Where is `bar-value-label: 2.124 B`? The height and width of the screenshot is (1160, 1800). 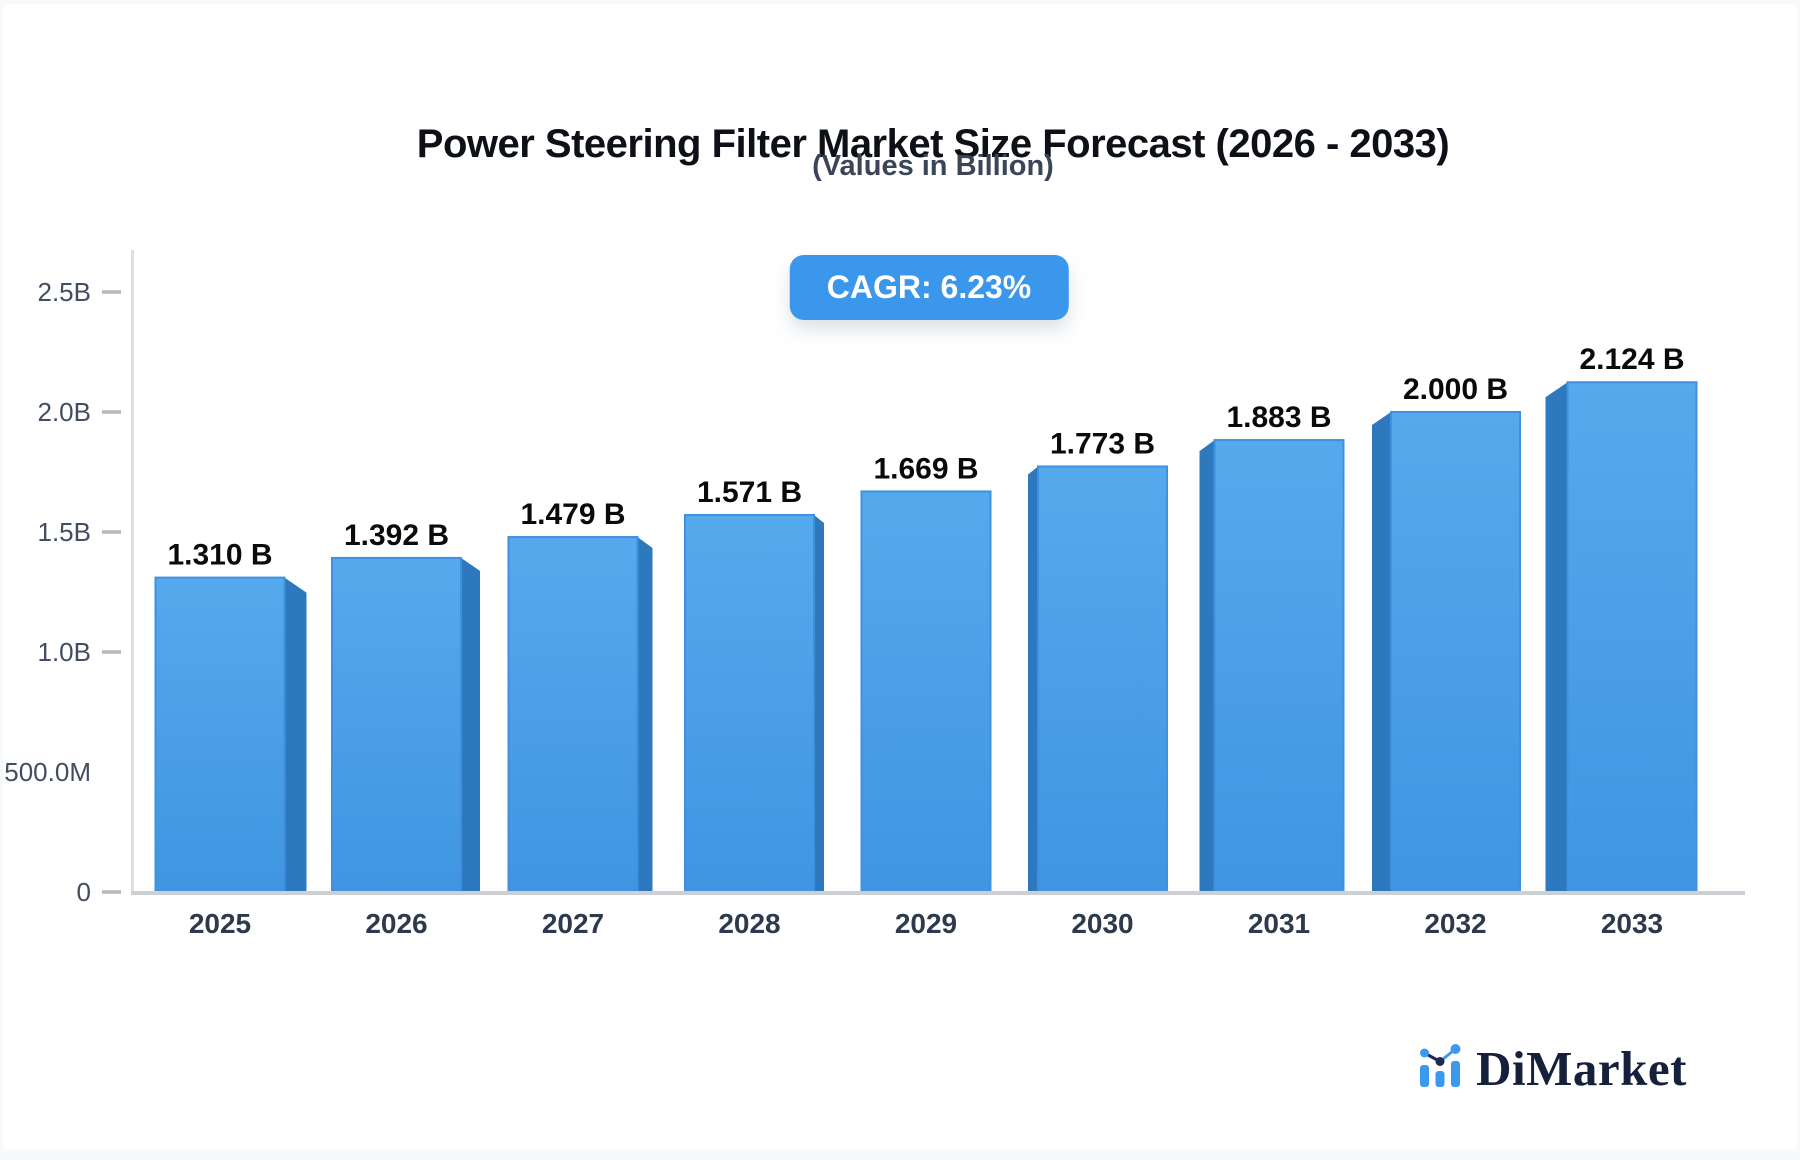
bar-value-label: 2.124 B is located at coordinates (1631, 359).